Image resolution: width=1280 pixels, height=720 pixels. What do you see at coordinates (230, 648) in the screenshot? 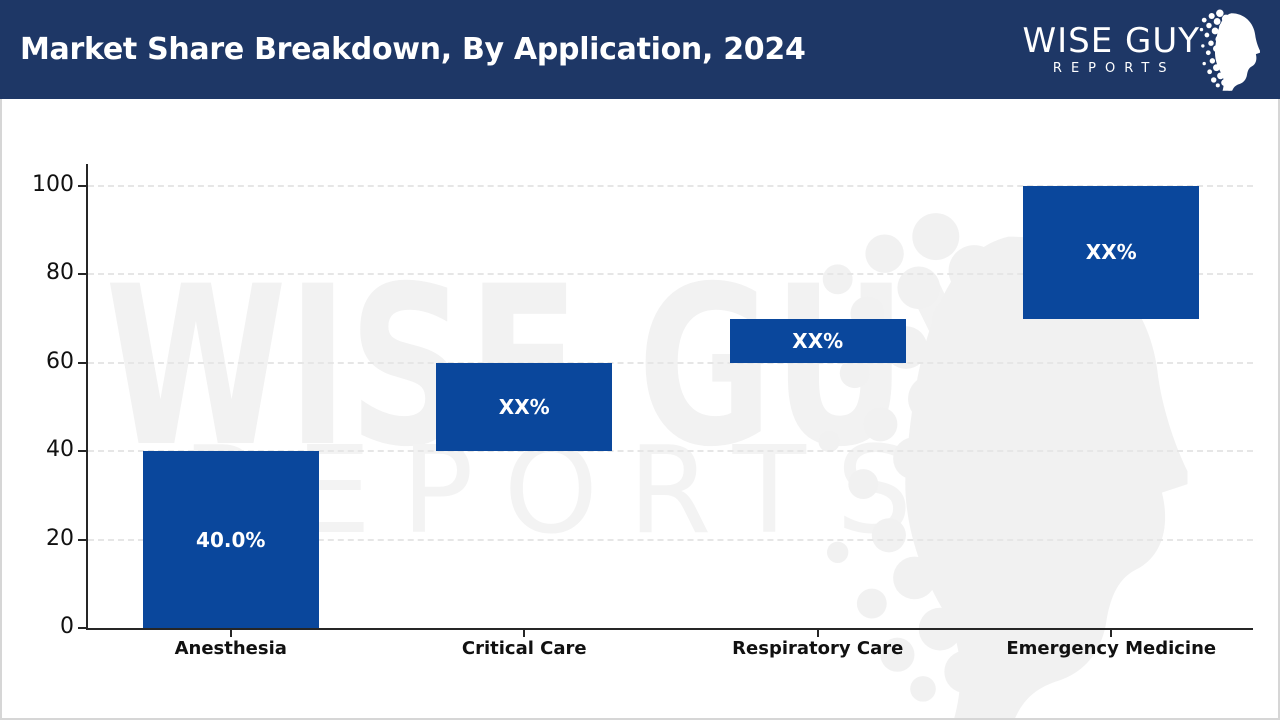
I see `x-axis-category-label: Anesthesia` at bounding box center [230, 648].